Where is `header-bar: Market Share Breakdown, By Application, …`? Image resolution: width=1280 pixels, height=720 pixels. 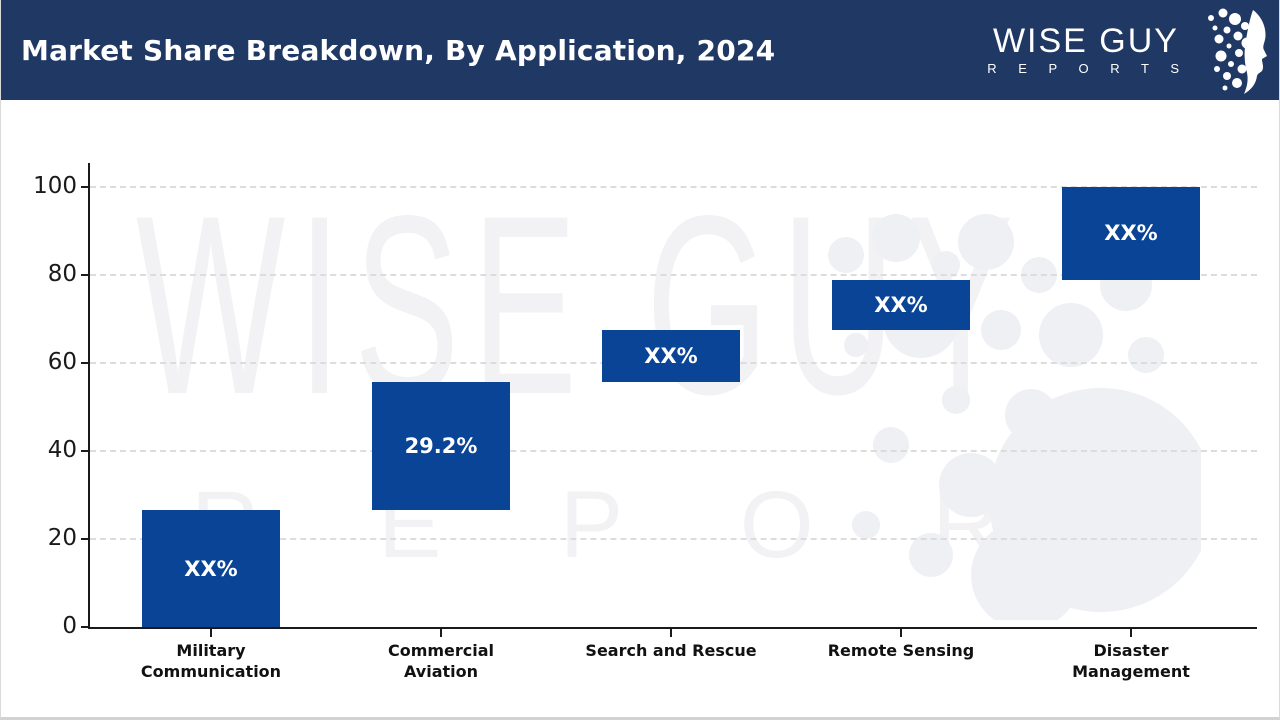 header-bar: Market Share Breakdown, By Application, … is located at coordinates (640, 50).